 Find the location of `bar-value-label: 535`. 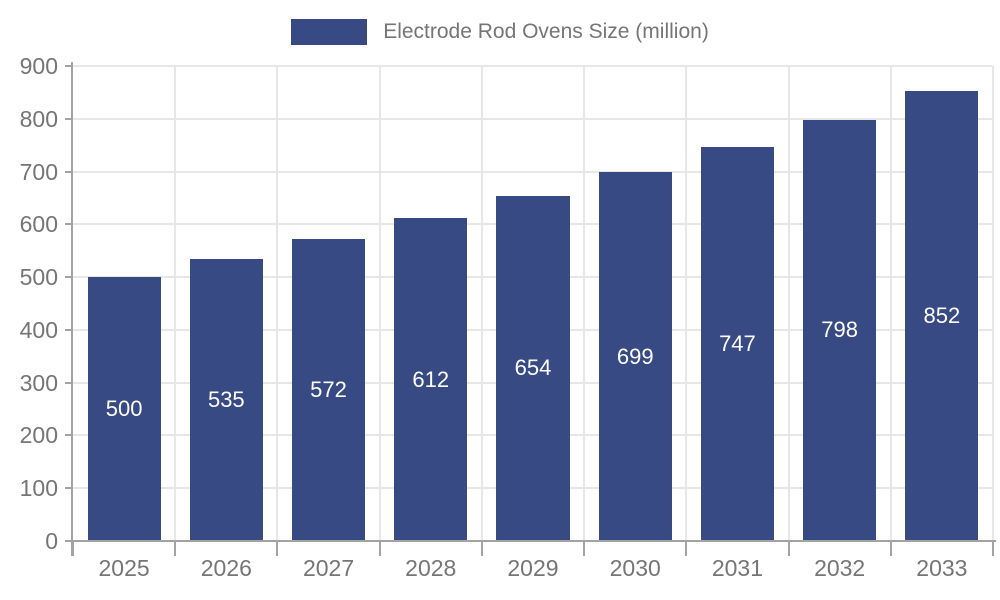

bar-value-label: 535 is located at coordinates (226, 399).